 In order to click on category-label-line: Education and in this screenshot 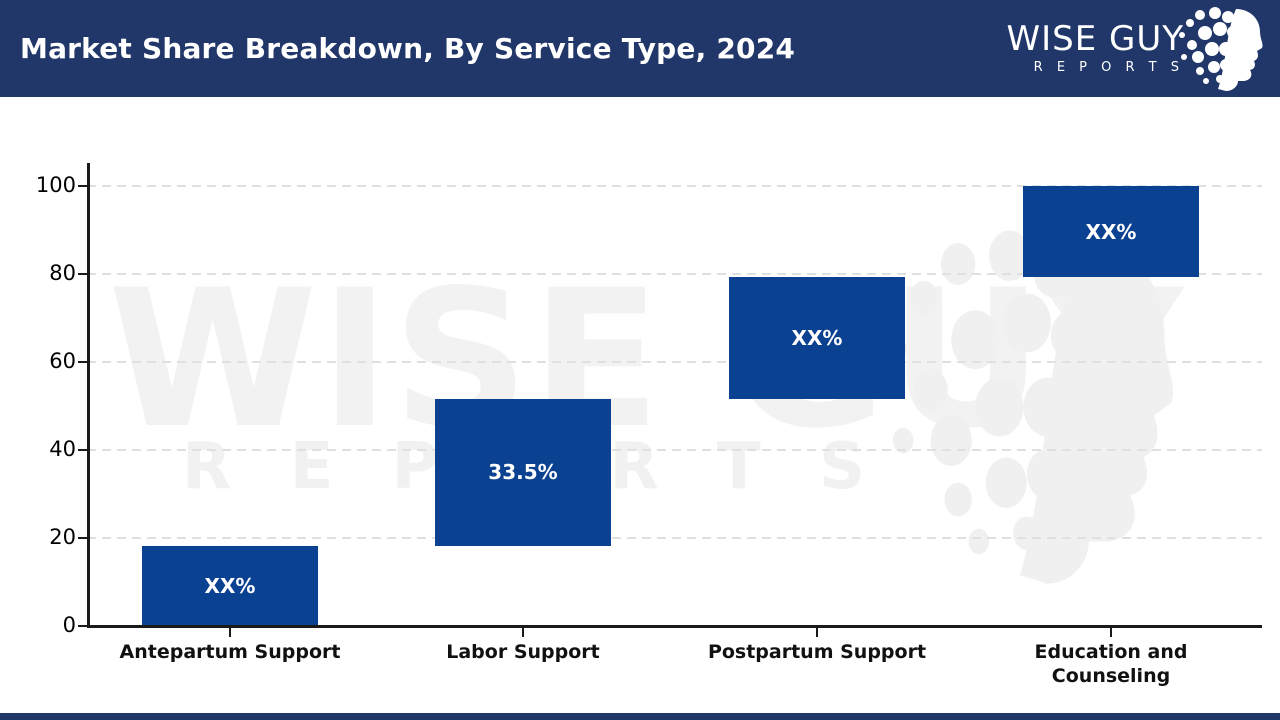, I will do `click(1111, 652)`.